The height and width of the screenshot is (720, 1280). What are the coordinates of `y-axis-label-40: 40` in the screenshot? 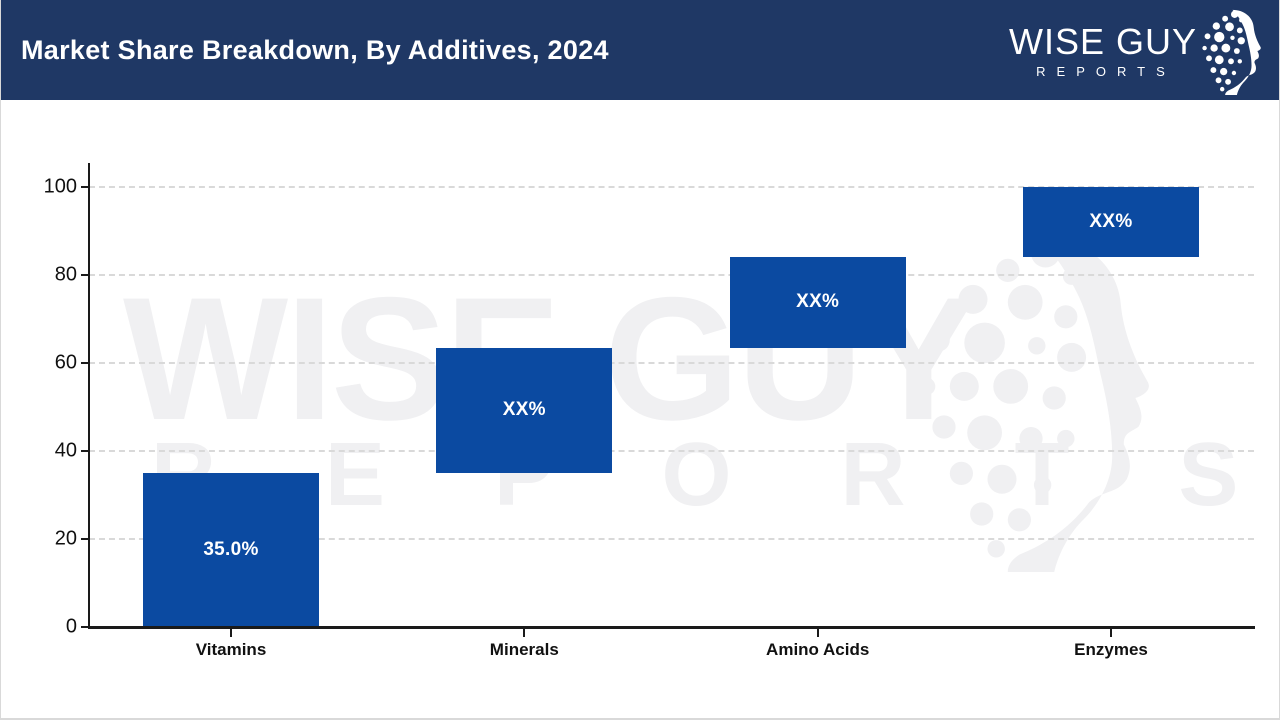 It's located at (65, 450).